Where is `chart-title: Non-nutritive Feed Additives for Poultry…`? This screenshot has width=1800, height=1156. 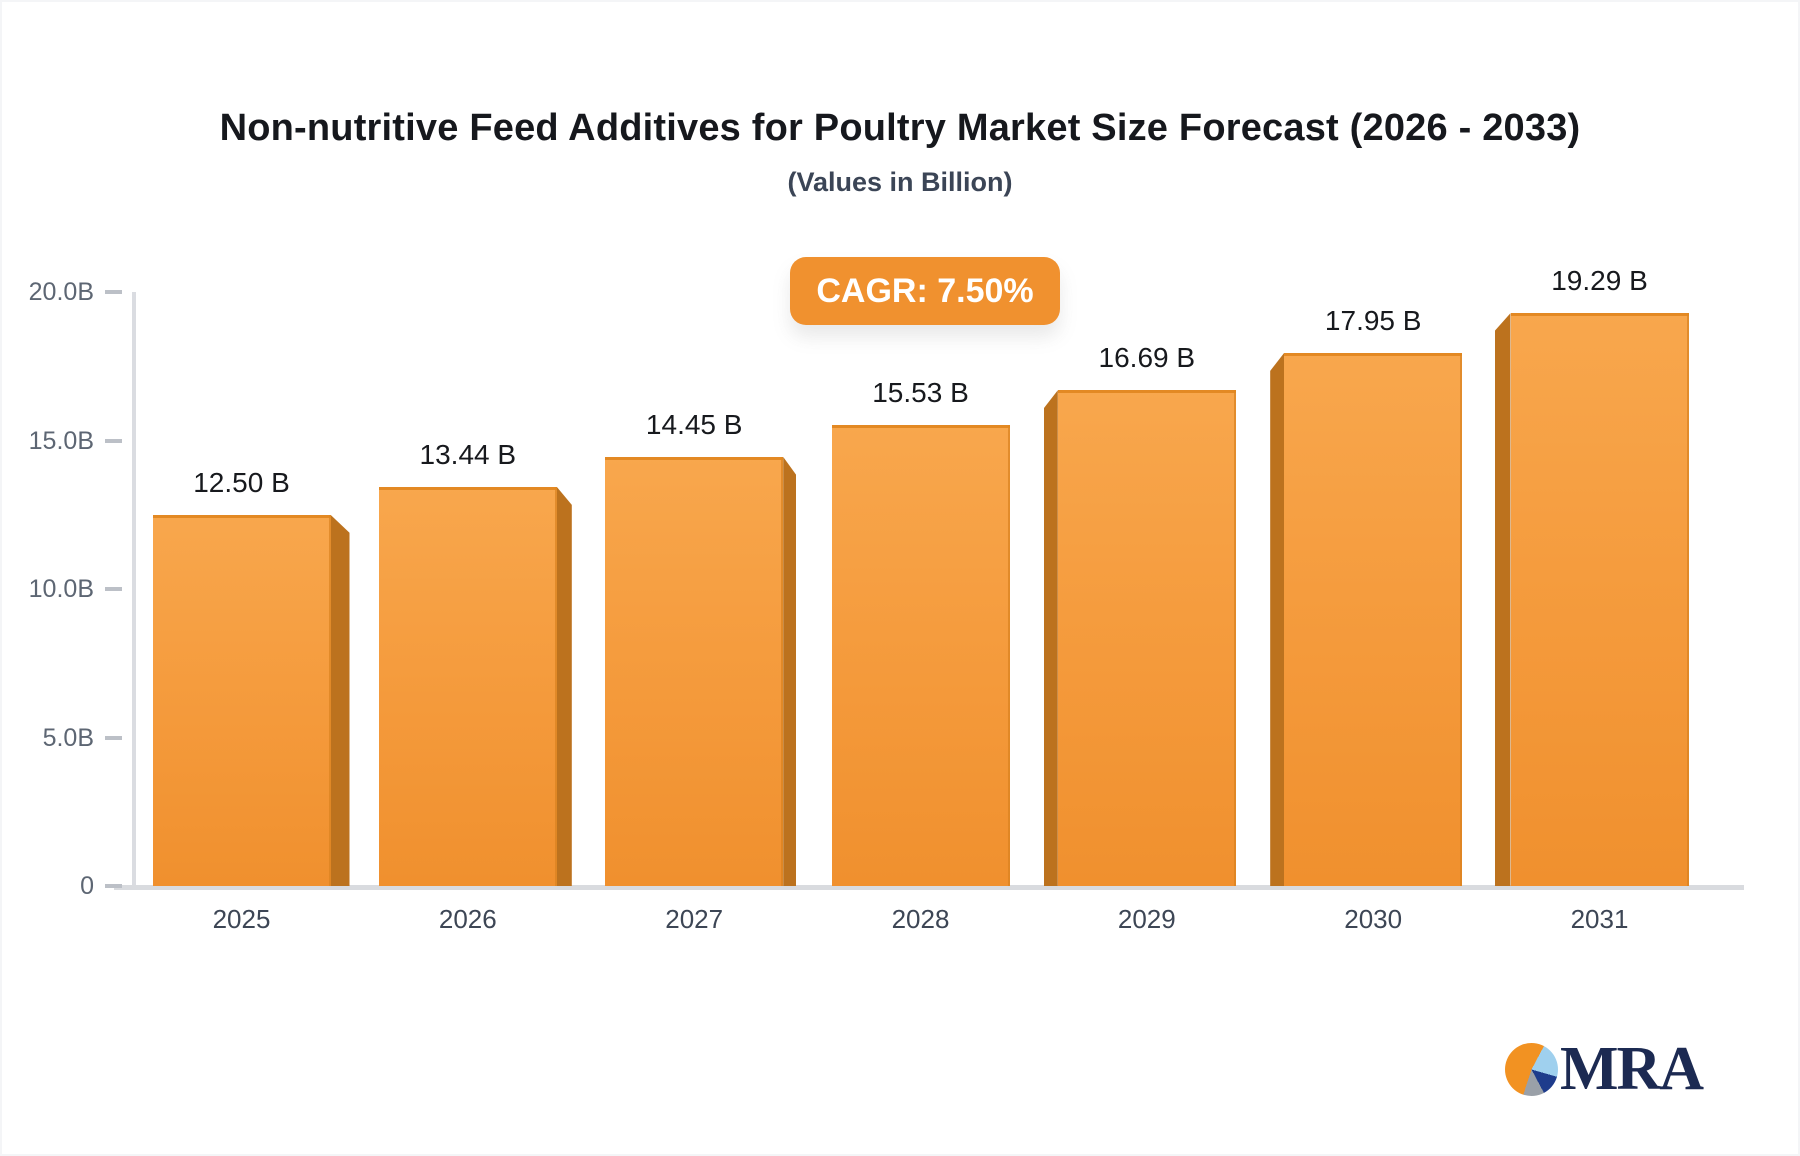 chart-title: Non-nutritive Feed Additives for Poultry… is located at coordinates (900, 128).